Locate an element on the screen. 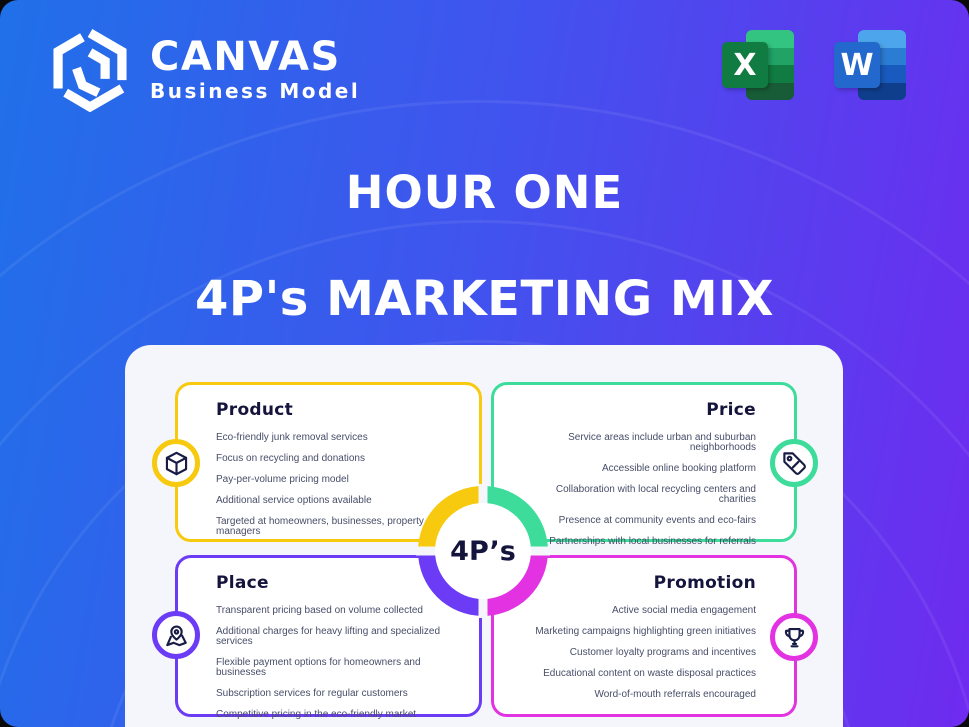 The width and height of the screenshot is (969, 727). list-item: Active social media engagement is located at coordinates (684, 610).